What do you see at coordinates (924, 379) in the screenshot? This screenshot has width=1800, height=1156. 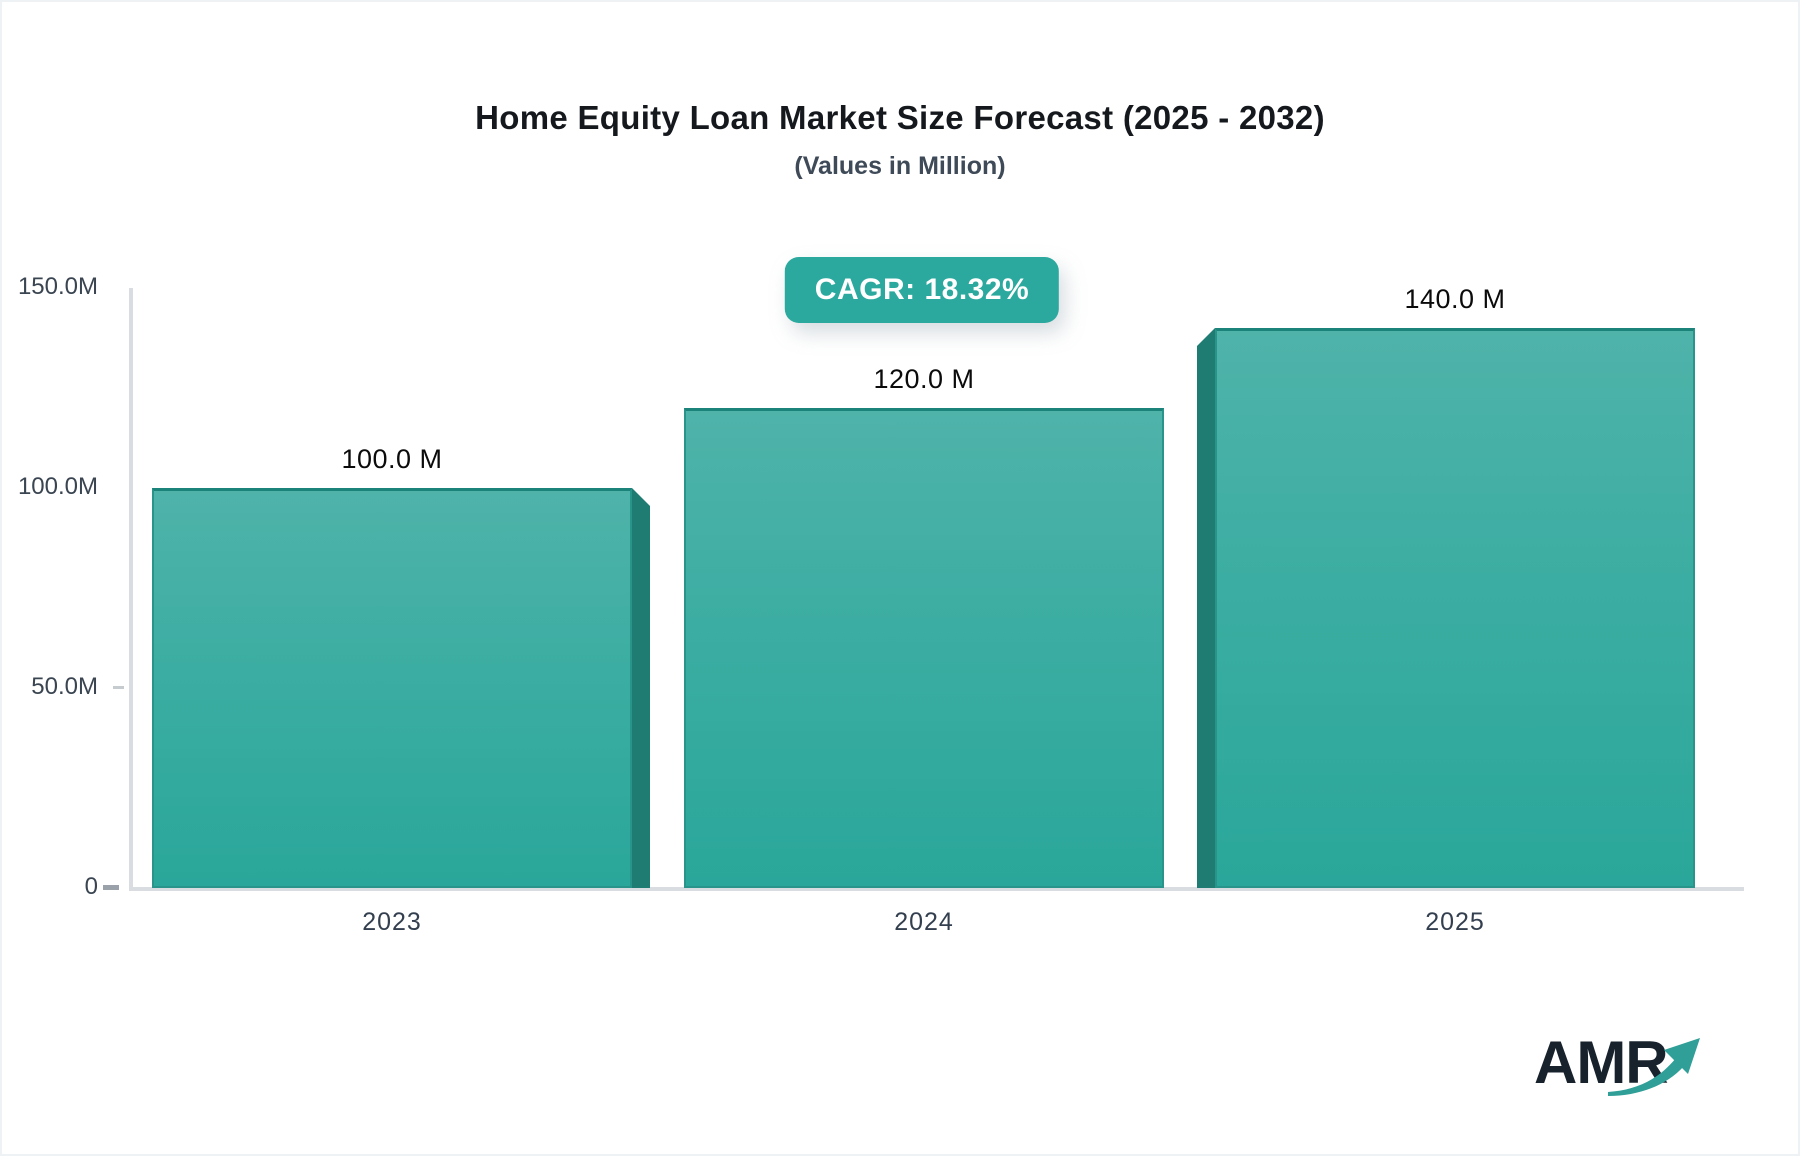 I see `bar-value-label-2024: 120.0 M` at bounding box center [924, 379].